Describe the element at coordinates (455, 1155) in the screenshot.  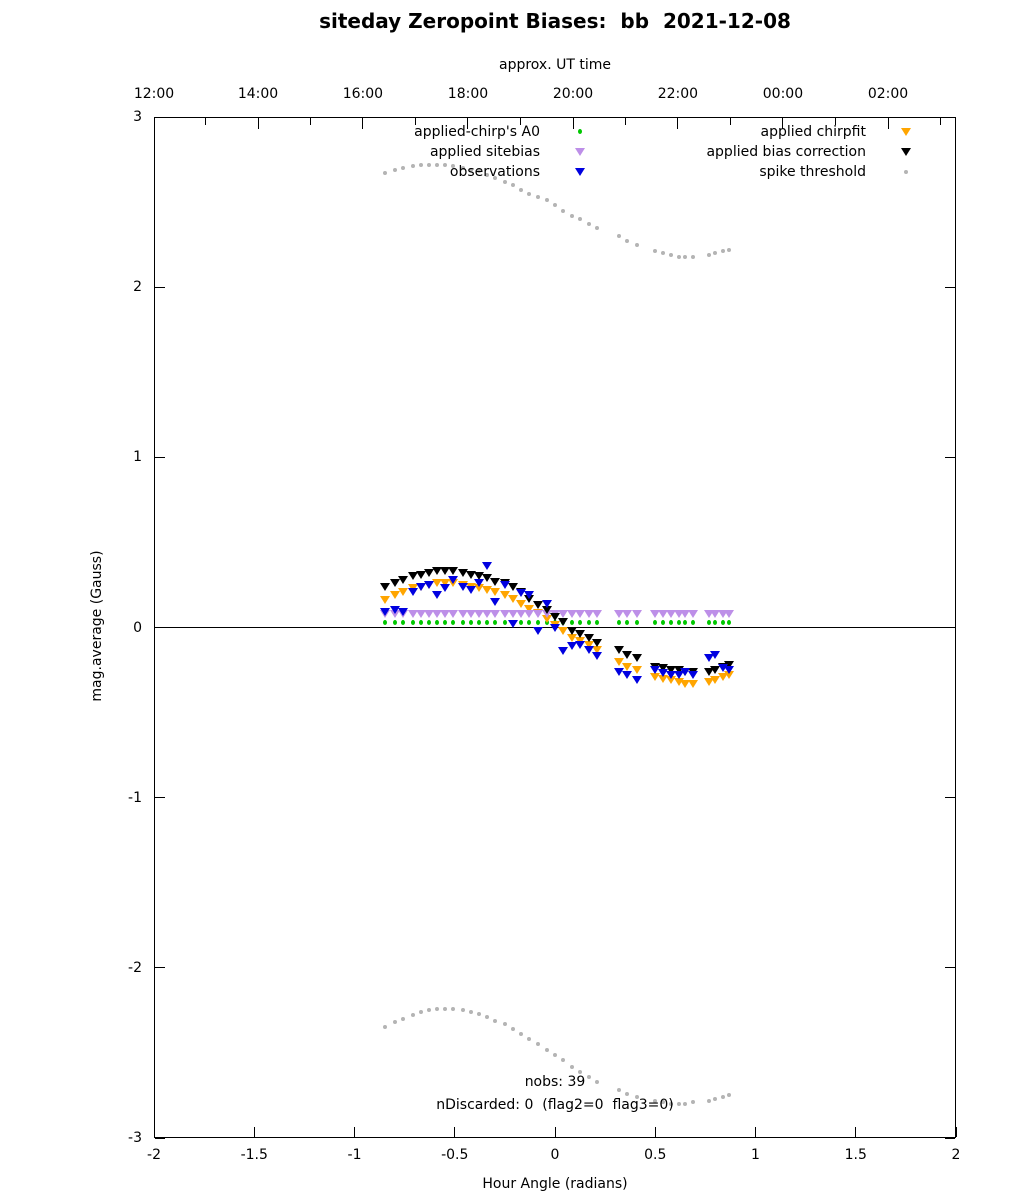
I see `x-tick-label: -0.5` at that location.